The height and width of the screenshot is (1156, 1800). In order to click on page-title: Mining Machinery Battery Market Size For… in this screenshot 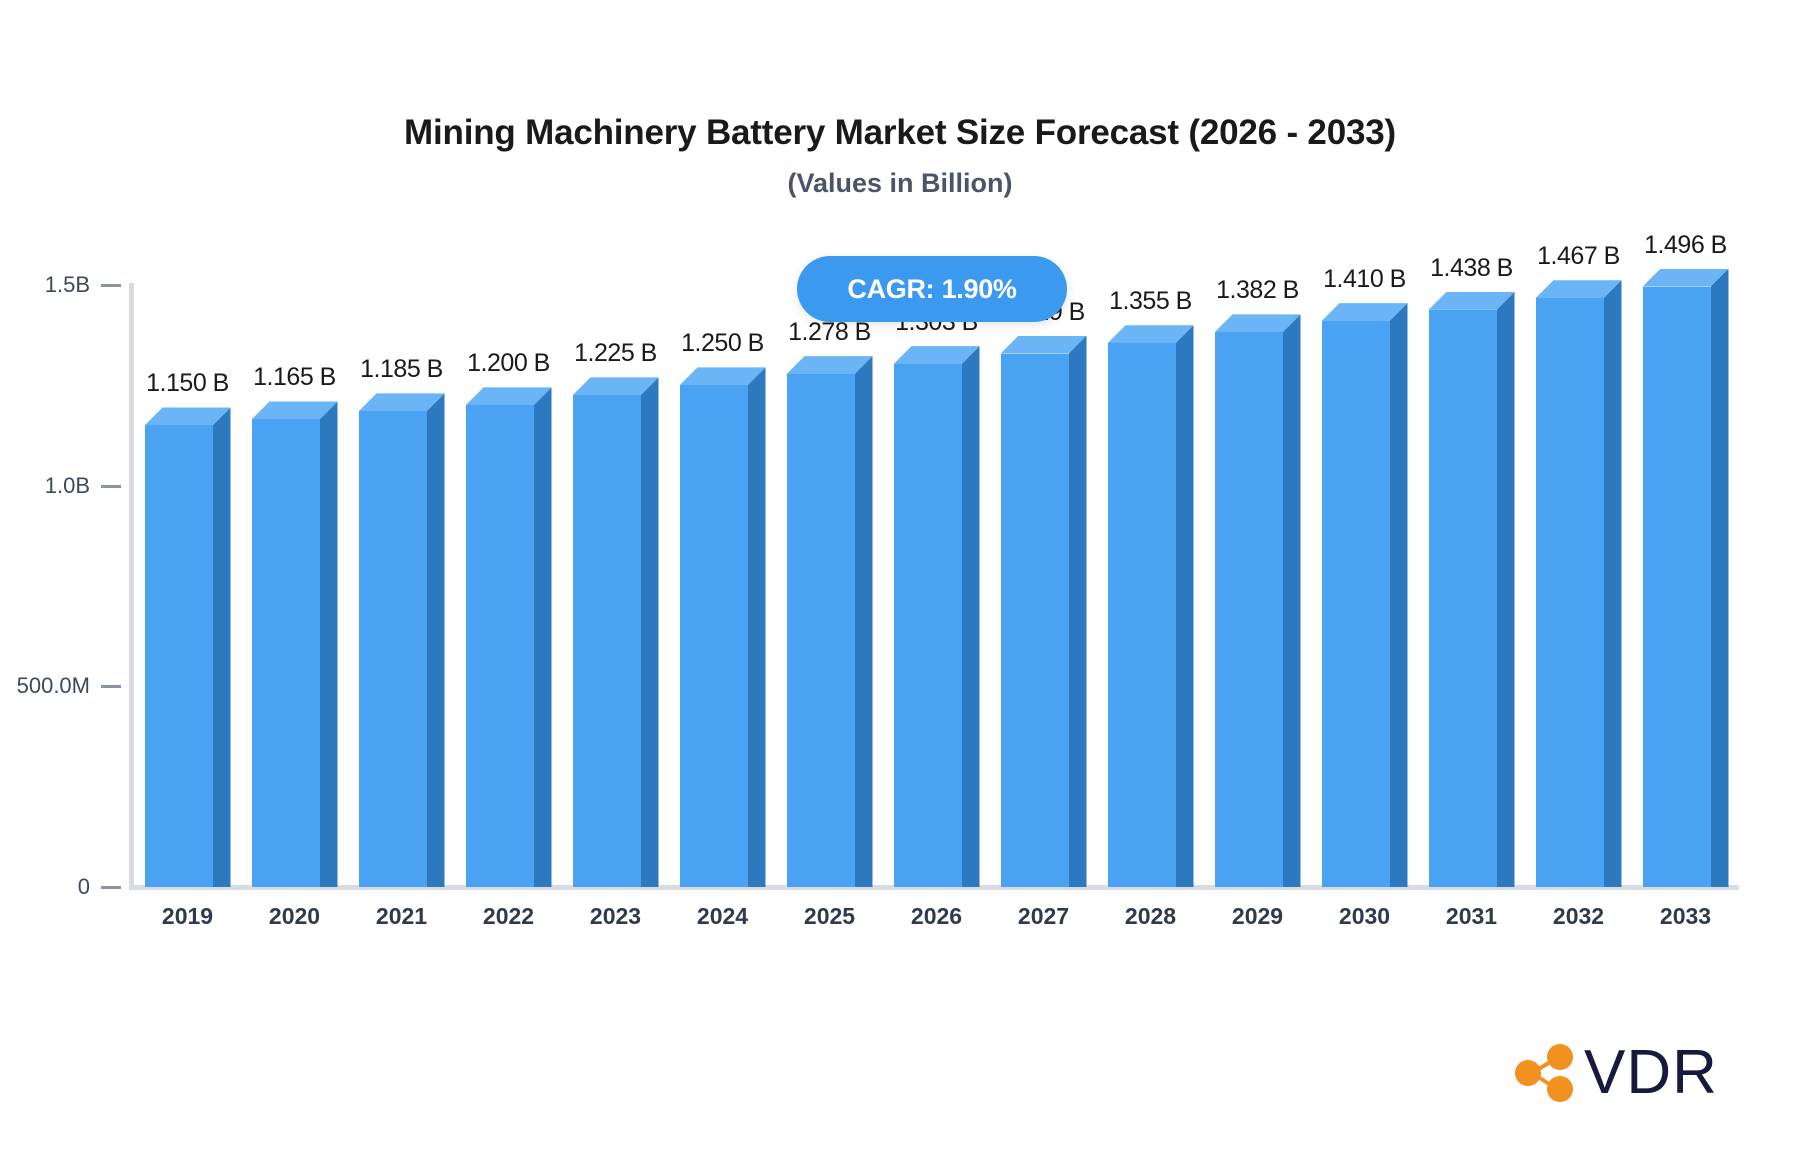, I will do `click(900, 132)`.